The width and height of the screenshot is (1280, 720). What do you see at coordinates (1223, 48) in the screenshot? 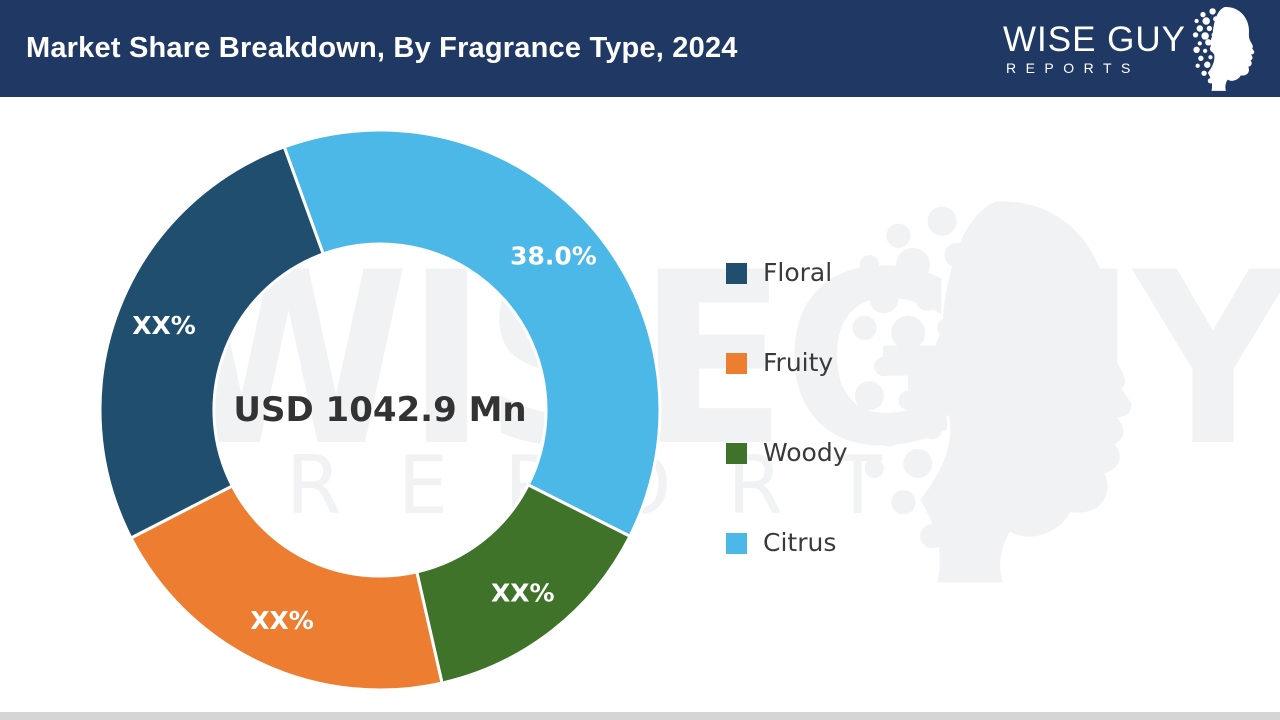
I see `brand-face-icon` at bounding box center [1223, 48].